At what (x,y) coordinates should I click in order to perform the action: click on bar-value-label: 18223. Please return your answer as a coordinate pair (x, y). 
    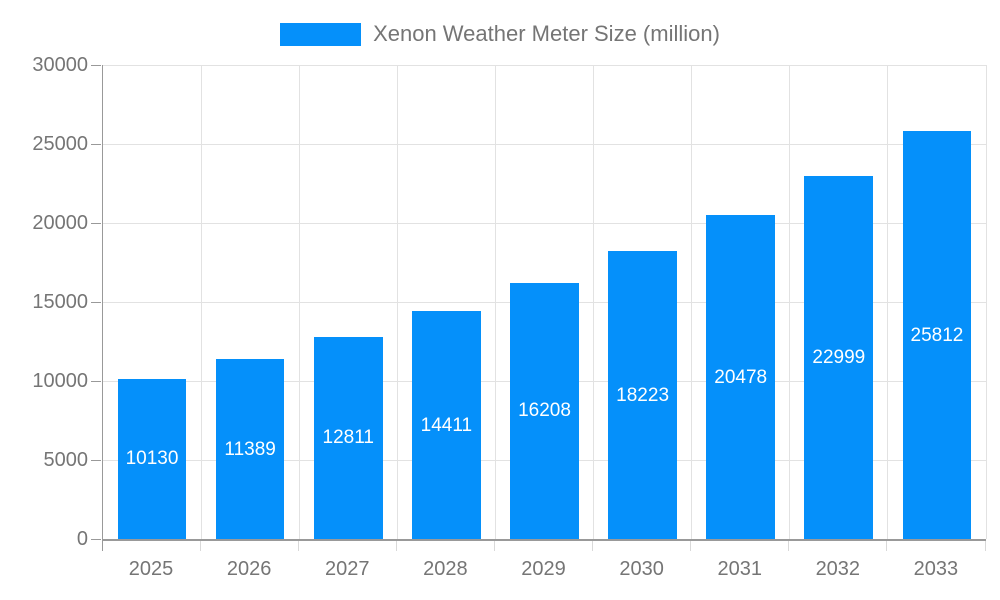
    Looking at the image, I should click on (643, 395).